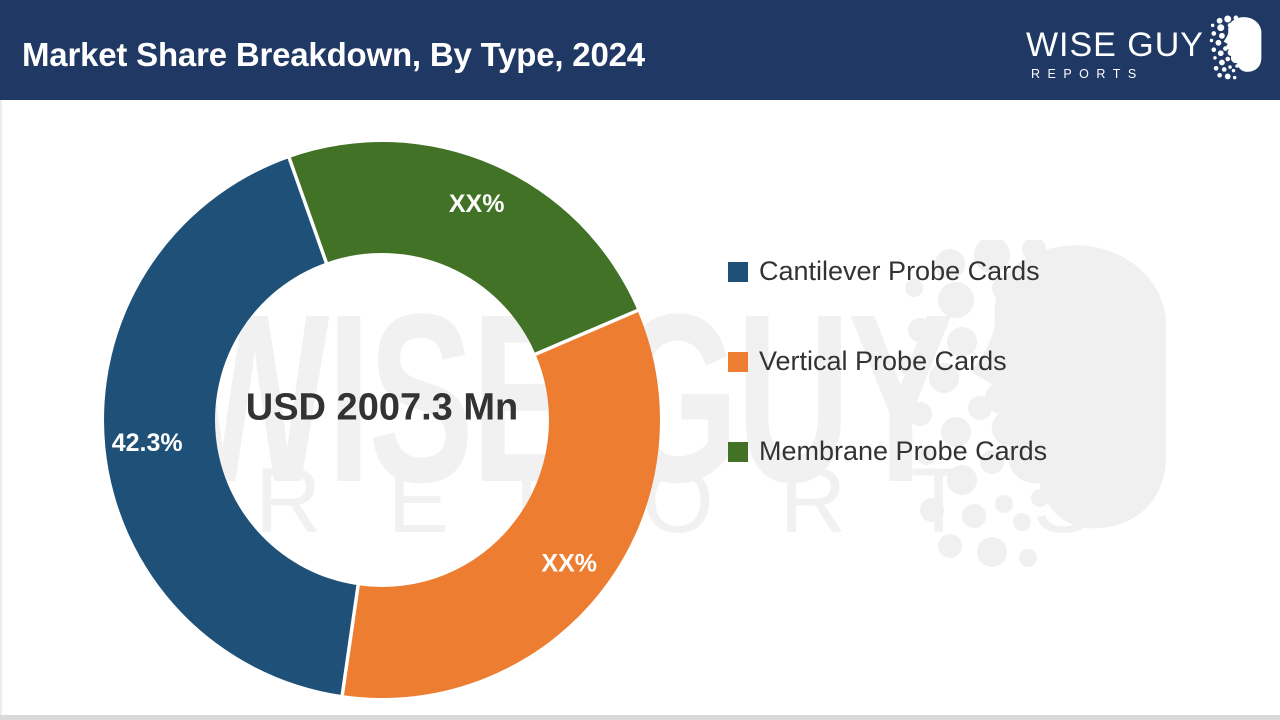  What do you see at coordinates (903, 451) in the screenshot?
I see `legend-label: Membrane Probe Cards` at bounding box center [903, 451].